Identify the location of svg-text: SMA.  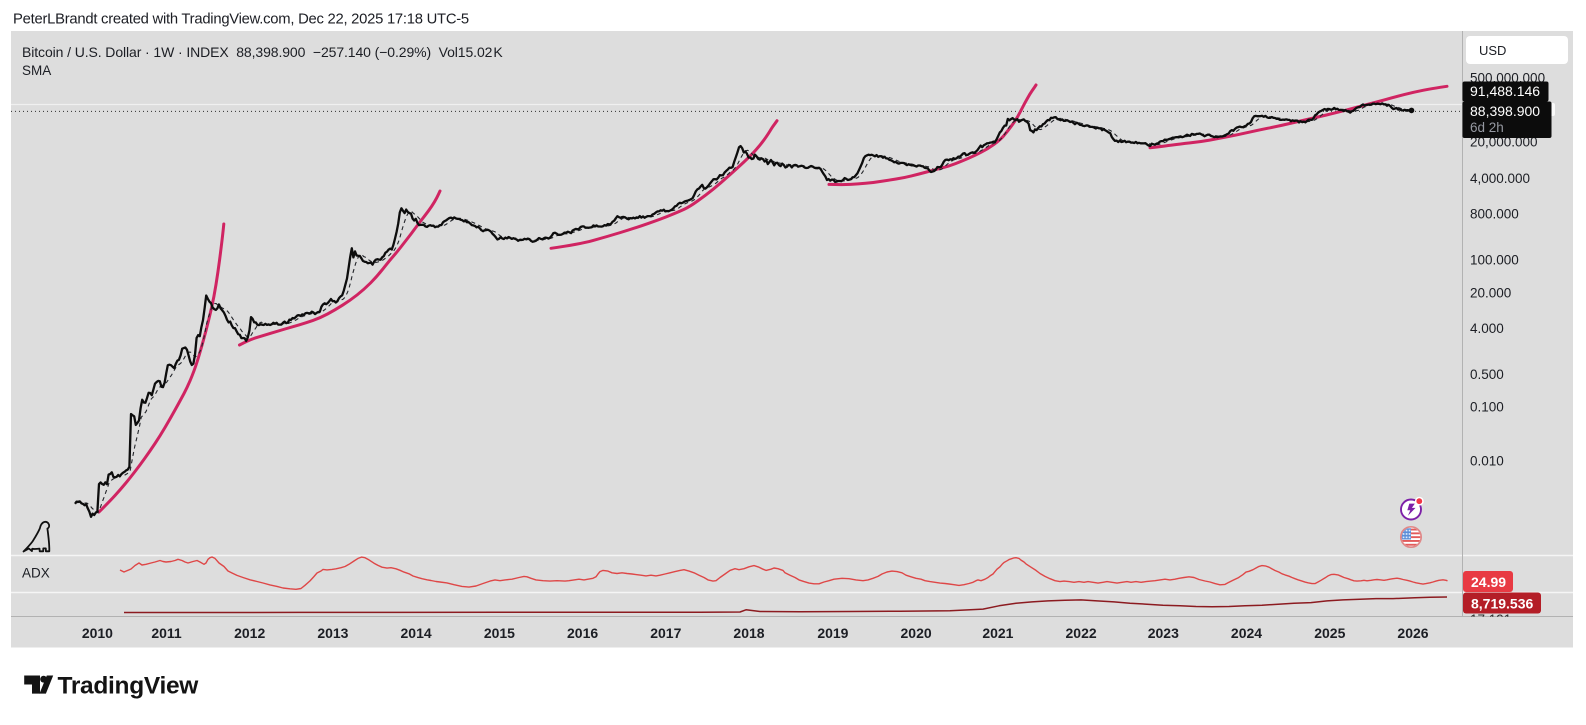
(36, 70).